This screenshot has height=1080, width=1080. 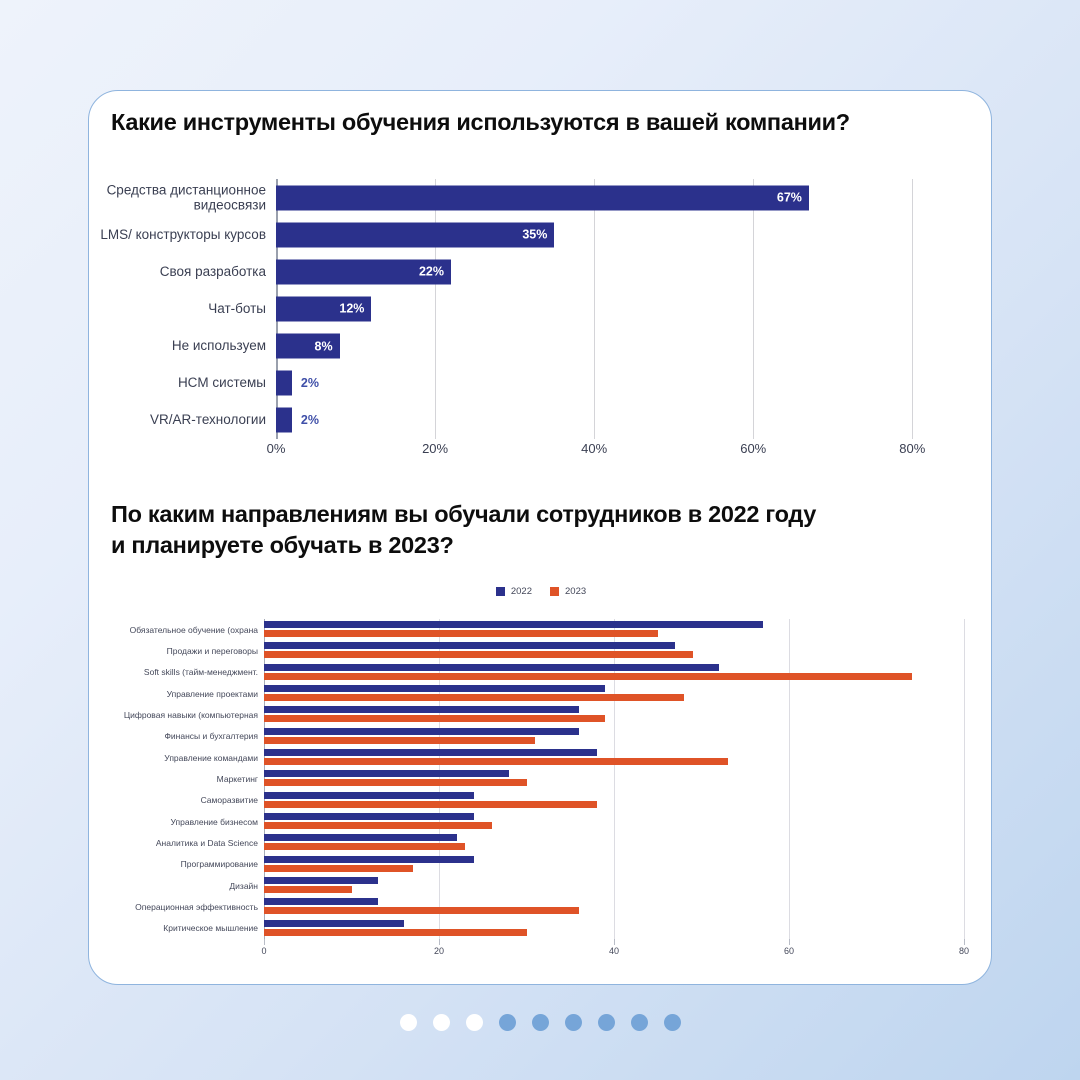 What do you see at coordinates (243, 885) in the screenshot?
I see `chart2-category-label: Дизайн` at bounding box center [243, 885].